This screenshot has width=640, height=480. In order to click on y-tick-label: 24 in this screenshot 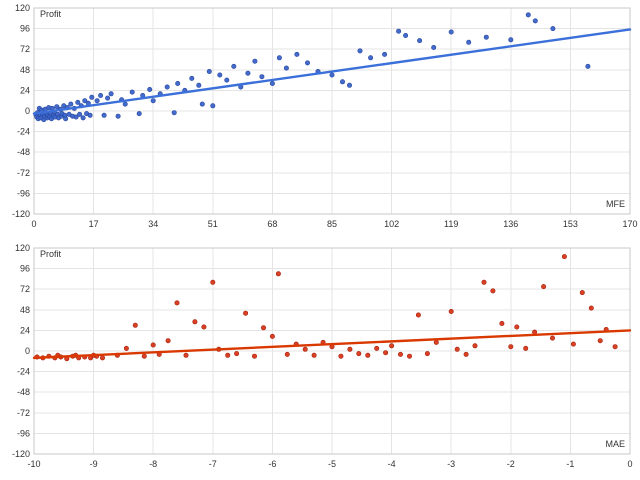, I will do `click(25, 90)`.